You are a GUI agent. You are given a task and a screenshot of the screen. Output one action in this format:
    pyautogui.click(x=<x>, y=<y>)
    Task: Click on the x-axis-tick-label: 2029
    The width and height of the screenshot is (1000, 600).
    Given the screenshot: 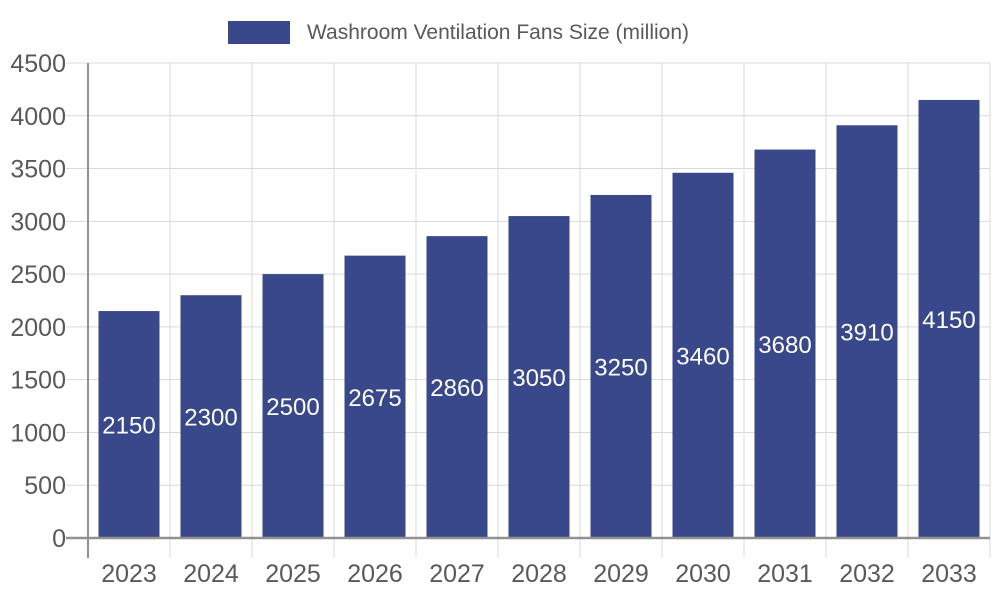 What is the action you would take?
    pyautogui.click(x=621, y=574)
    